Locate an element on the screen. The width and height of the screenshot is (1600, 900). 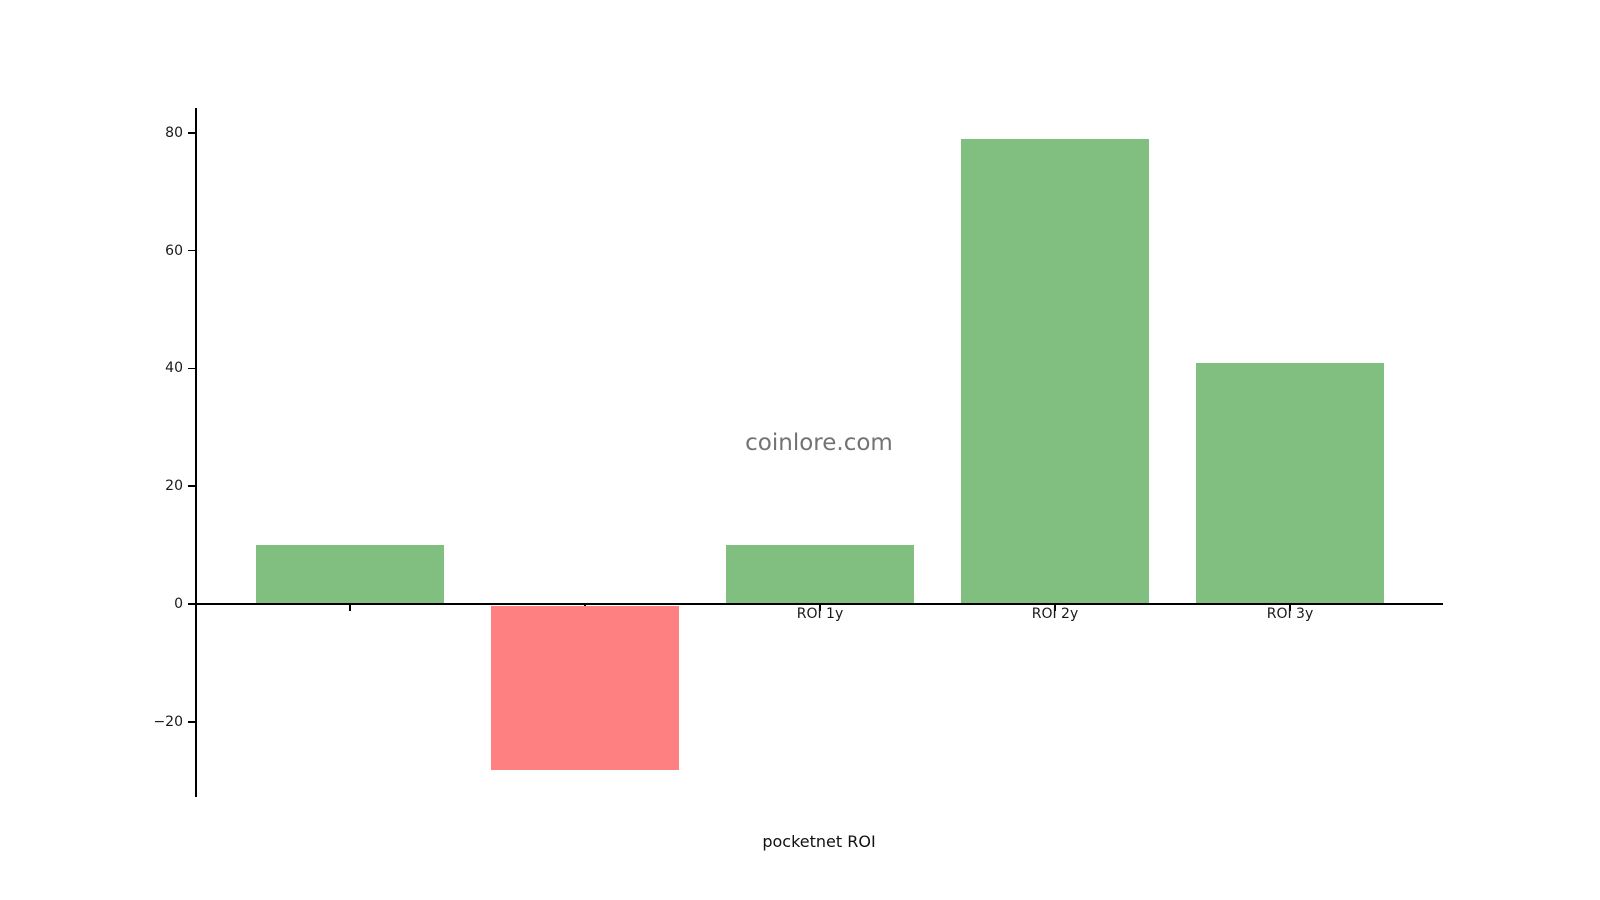
y-tick-label: 80 is located at coordinates (174, 132).